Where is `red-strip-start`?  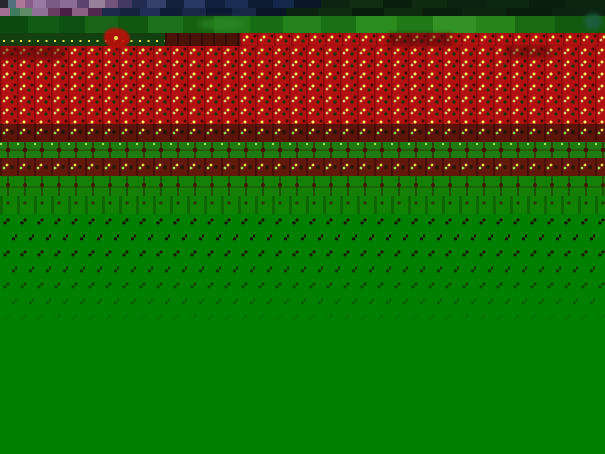
red-strip-start is located at coordinates (422, 39).